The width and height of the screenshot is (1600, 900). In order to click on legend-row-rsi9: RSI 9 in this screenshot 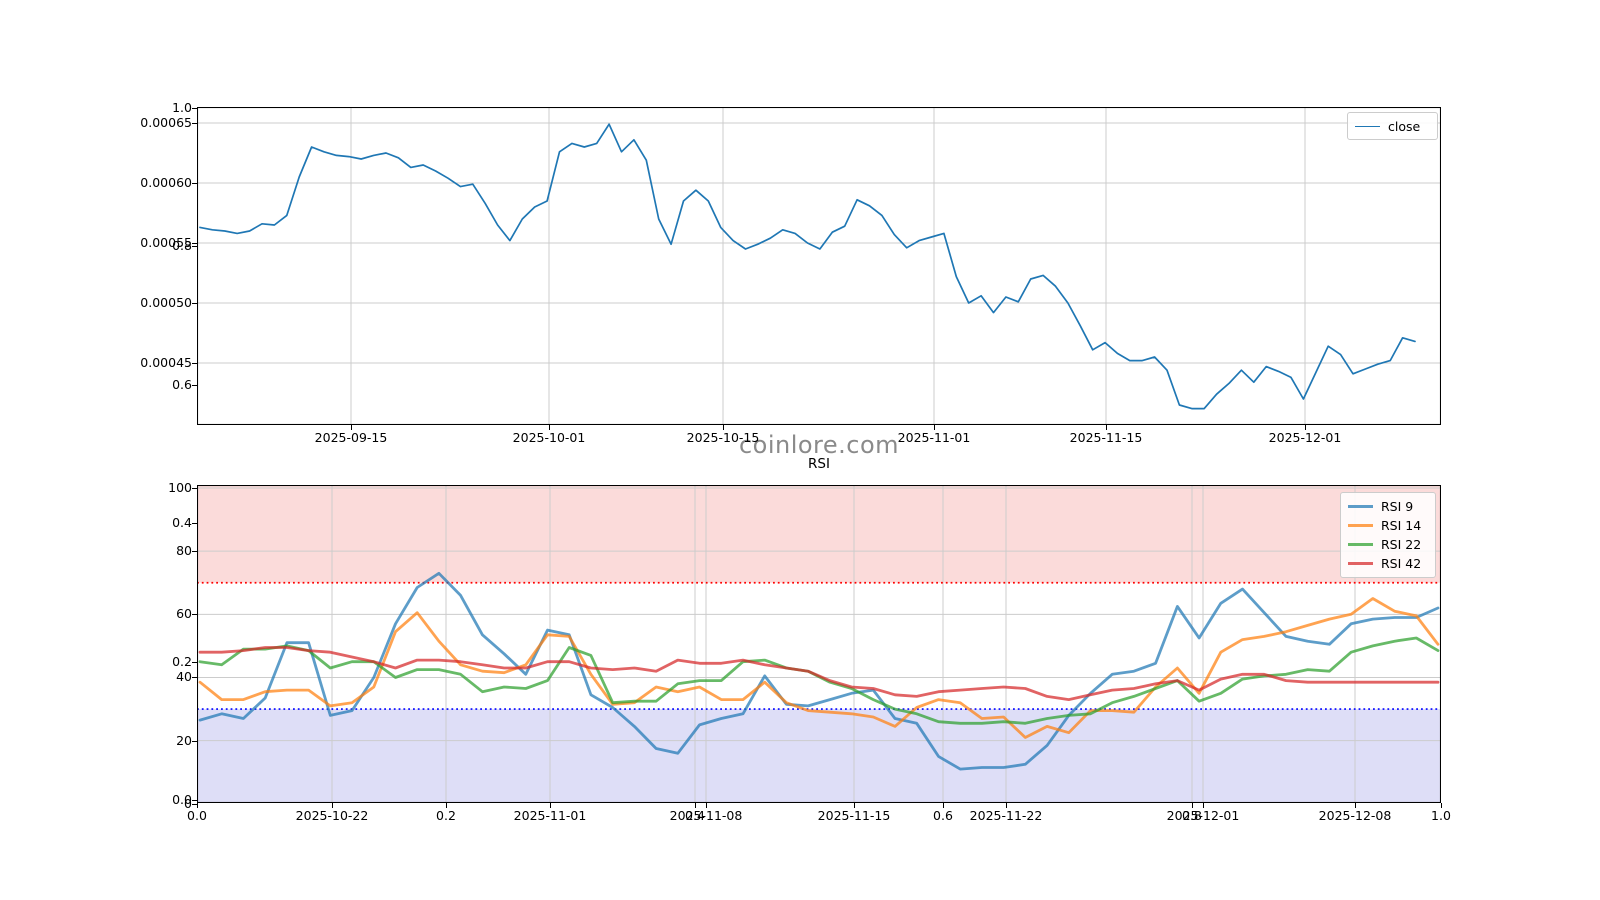, I will do `click(1387, 506)`.